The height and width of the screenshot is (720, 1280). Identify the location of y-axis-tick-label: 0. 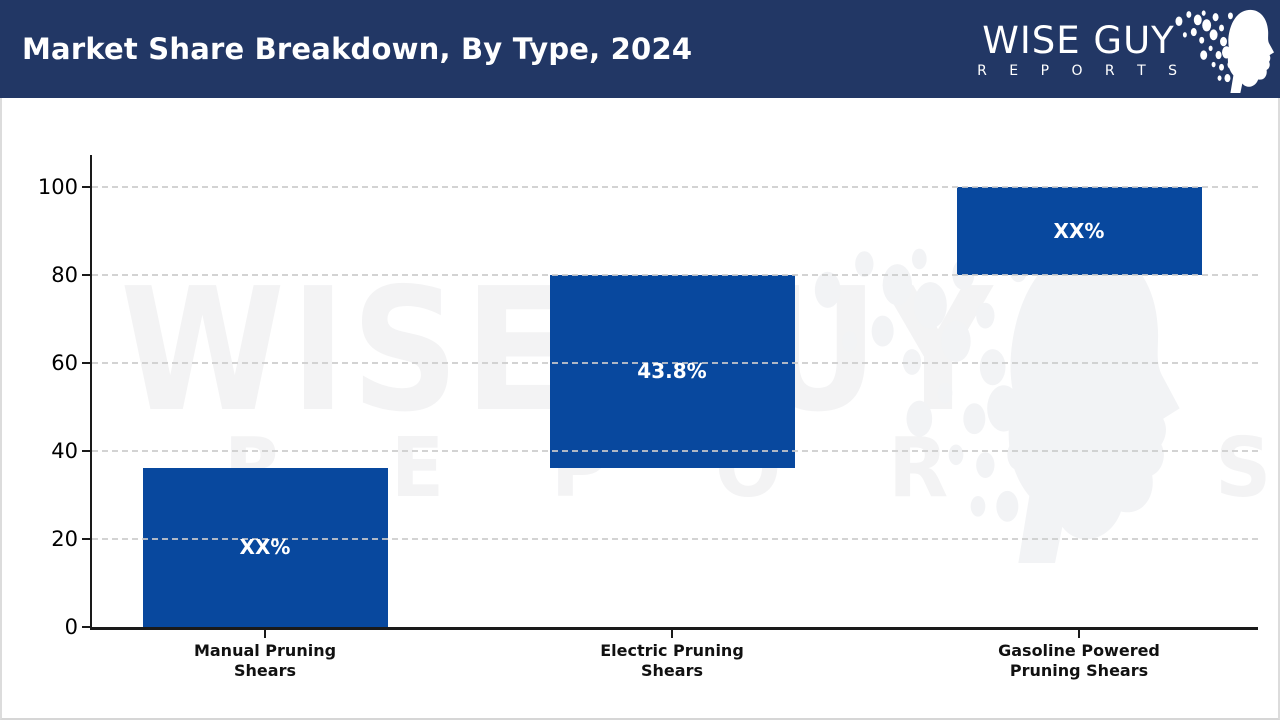
(71, 627).